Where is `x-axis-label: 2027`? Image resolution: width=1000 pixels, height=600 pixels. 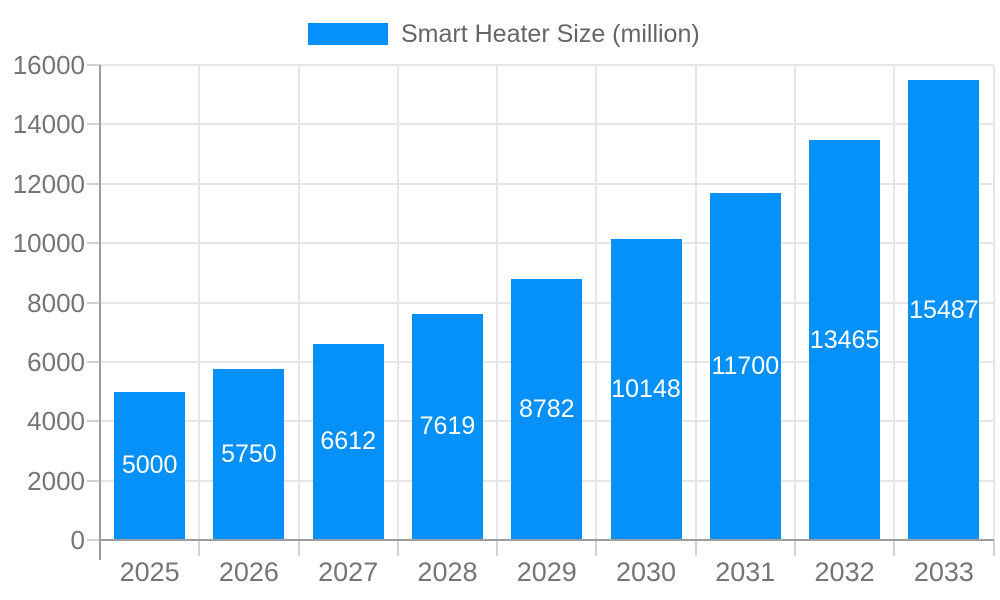
x-axis-label: 2027 is located at coordinates (348, 572).